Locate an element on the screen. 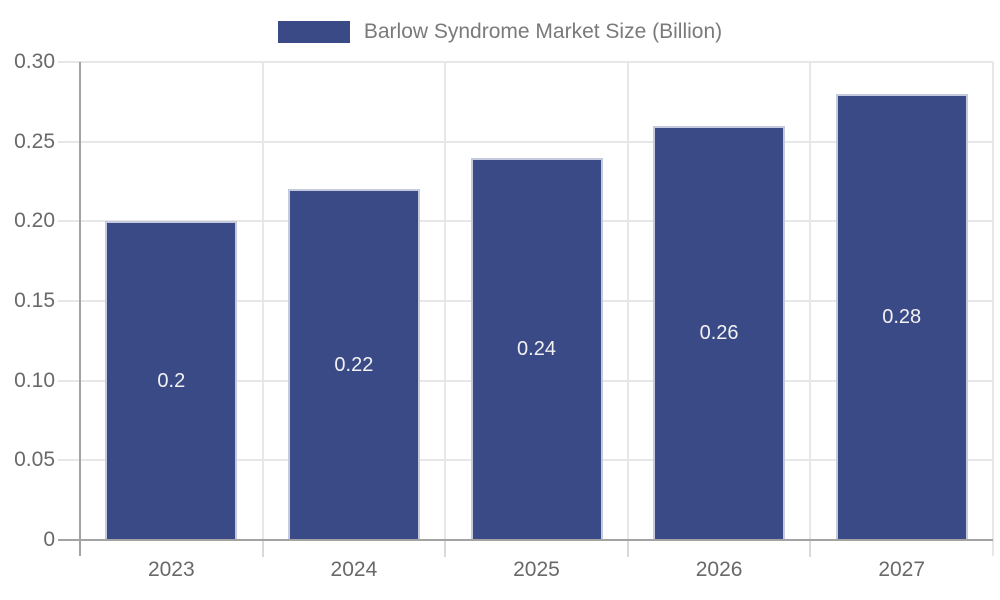 The height and width of the screenshot is (600, 1000). bar-value-label: 0.28 is located at coordinates (902, 316).